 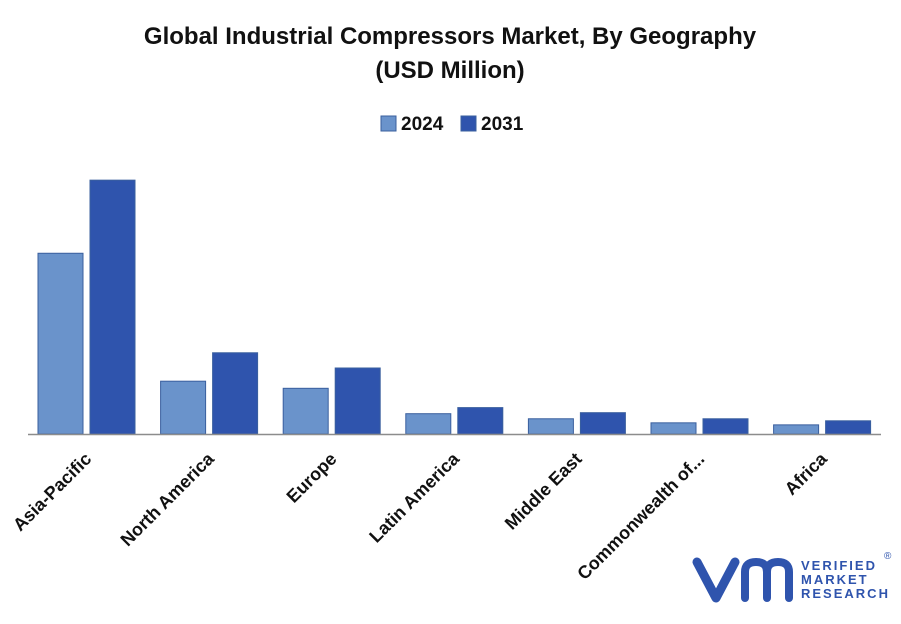 What do you see at coordinates (673, 428) in the screenshot?
I see `bar-commonwealth-of-2024` at bounding box center [673, 428].